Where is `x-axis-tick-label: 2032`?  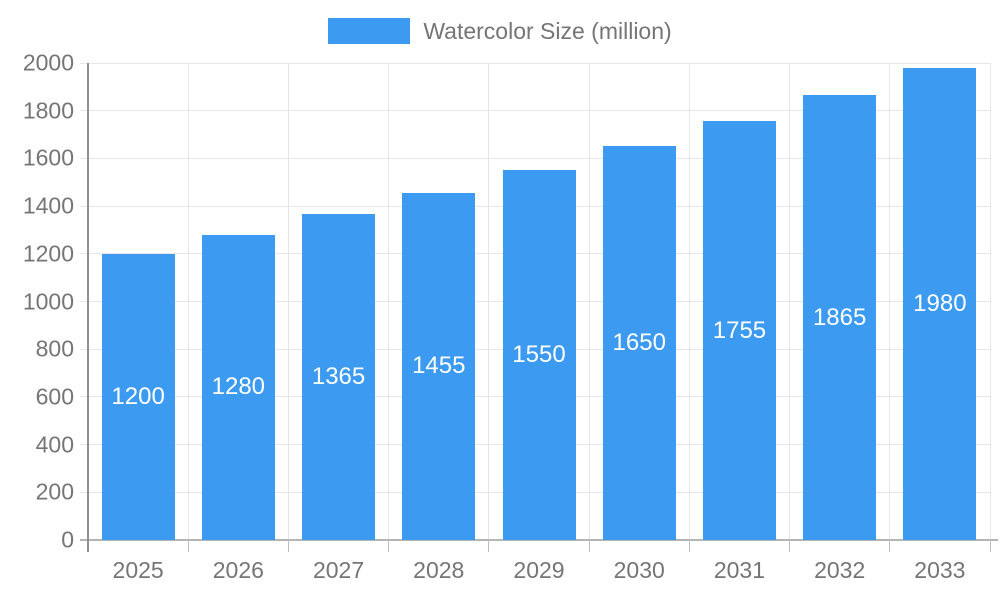
x-axis-tick-label: 2032 is located at coordinates (840, 570).